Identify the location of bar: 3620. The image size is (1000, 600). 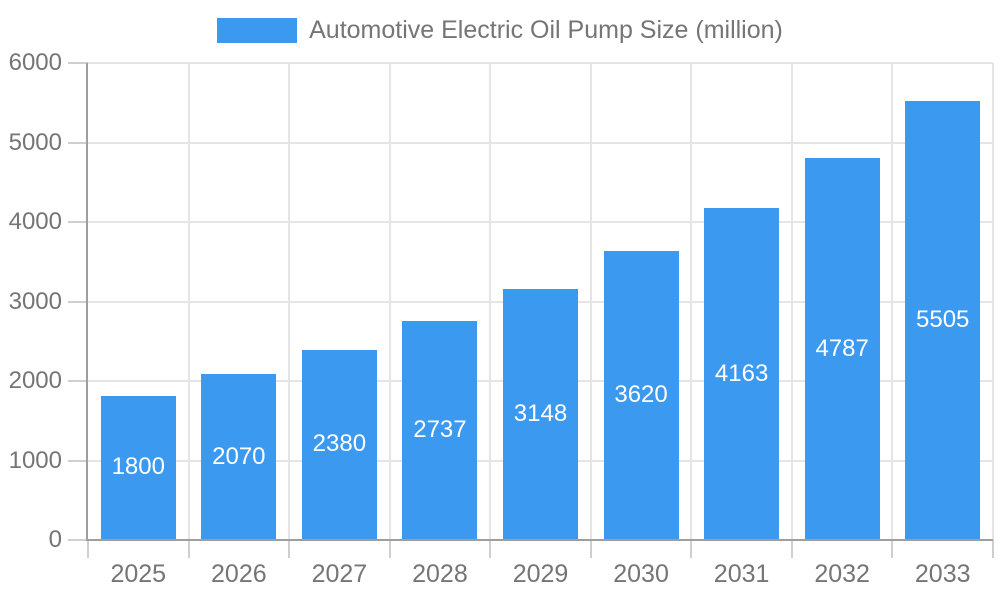
(641, 395).